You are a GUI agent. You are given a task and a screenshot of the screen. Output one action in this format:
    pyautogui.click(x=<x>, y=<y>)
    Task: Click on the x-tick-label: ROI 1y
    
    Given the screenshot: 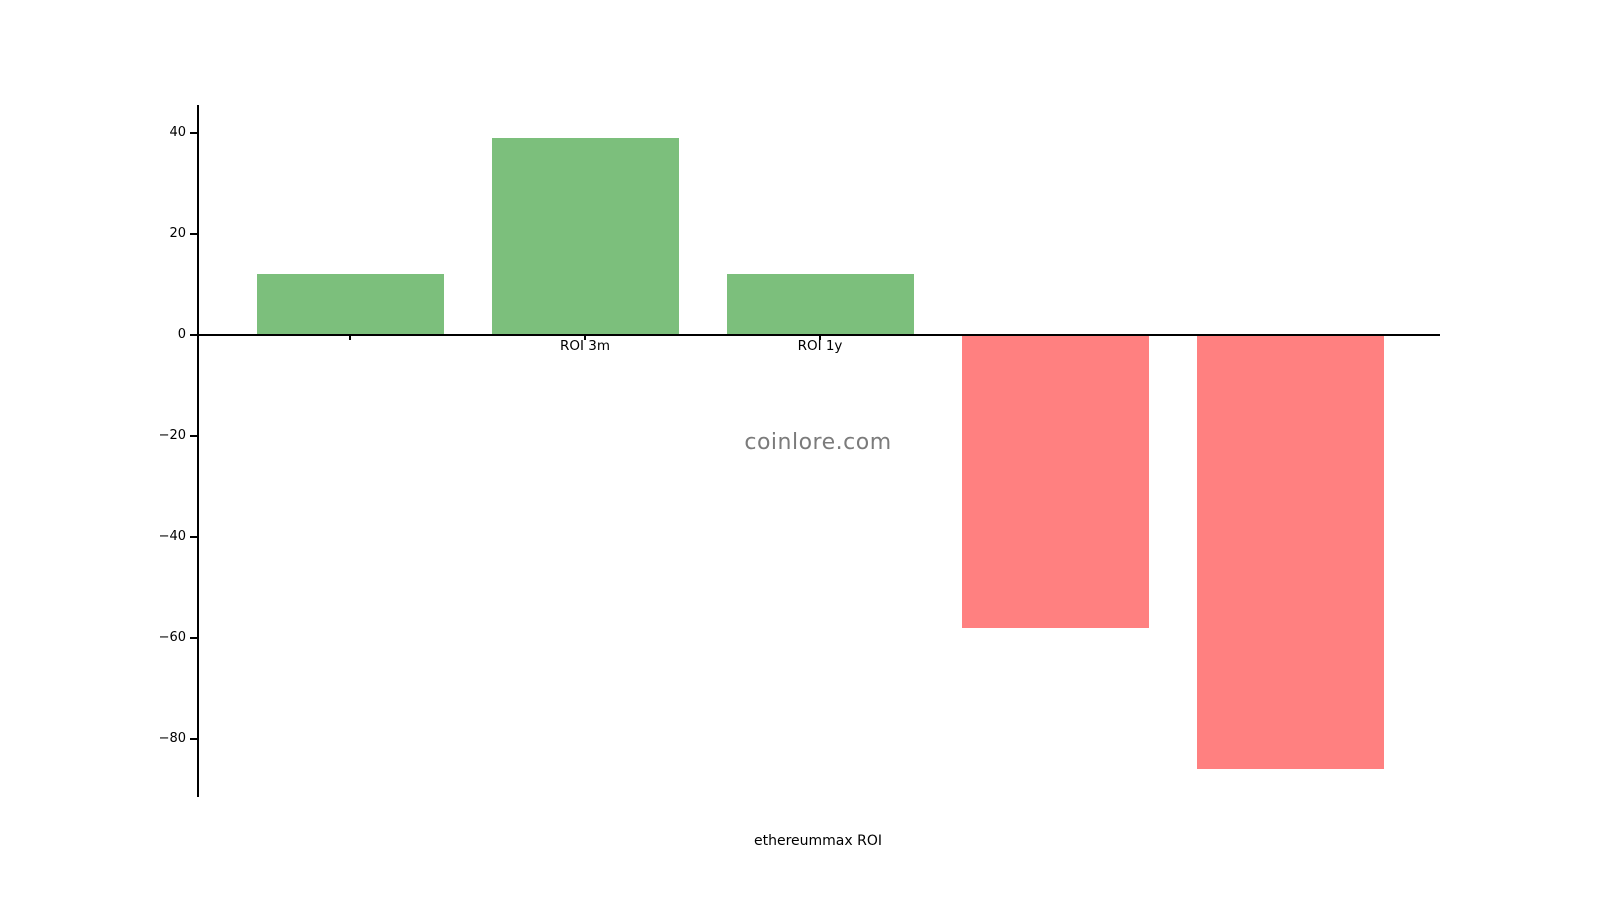 What is the action you would take?
    pyautogui.click(x=820, y=345)
    